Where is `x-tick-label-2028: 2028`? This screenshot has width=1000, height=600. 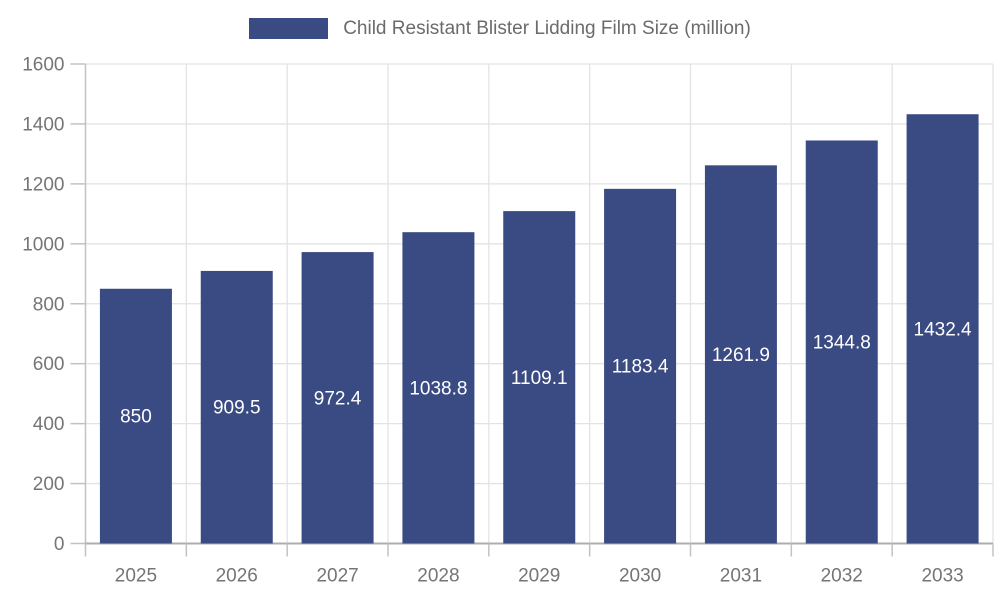
x-tick-label-2028: 2028 is located at coordinates (438, 576).